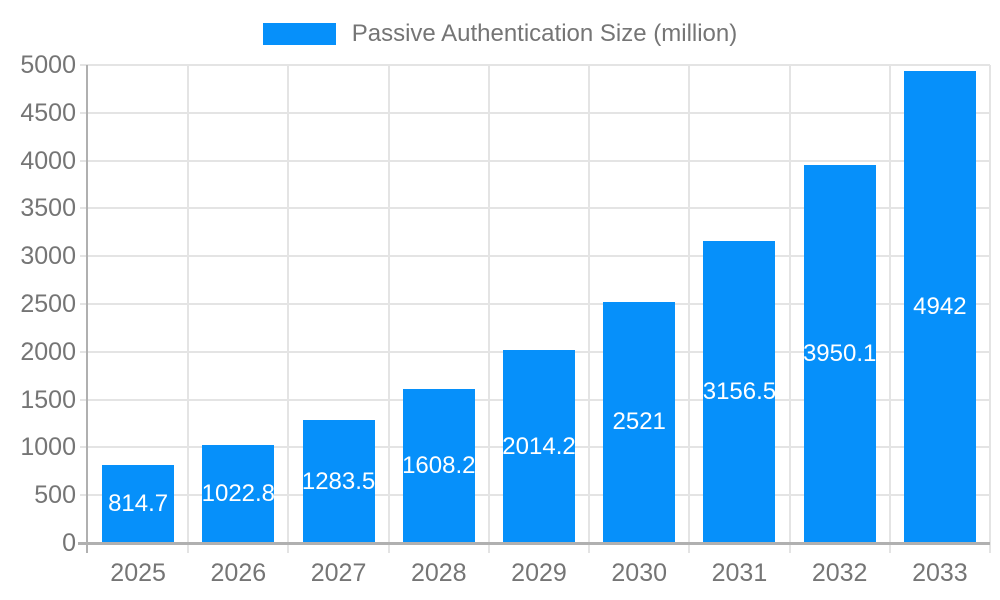  I want to click on x-axis-tick-label: 2027, so click(338, 573).